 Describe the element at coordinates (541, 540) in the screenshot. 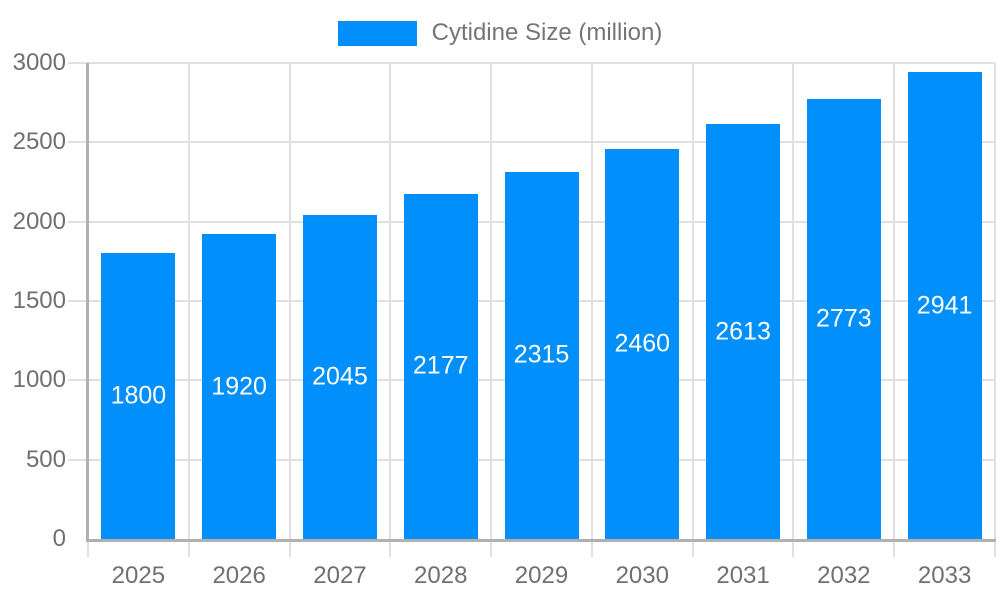

I see `x-axis-line` at that location.